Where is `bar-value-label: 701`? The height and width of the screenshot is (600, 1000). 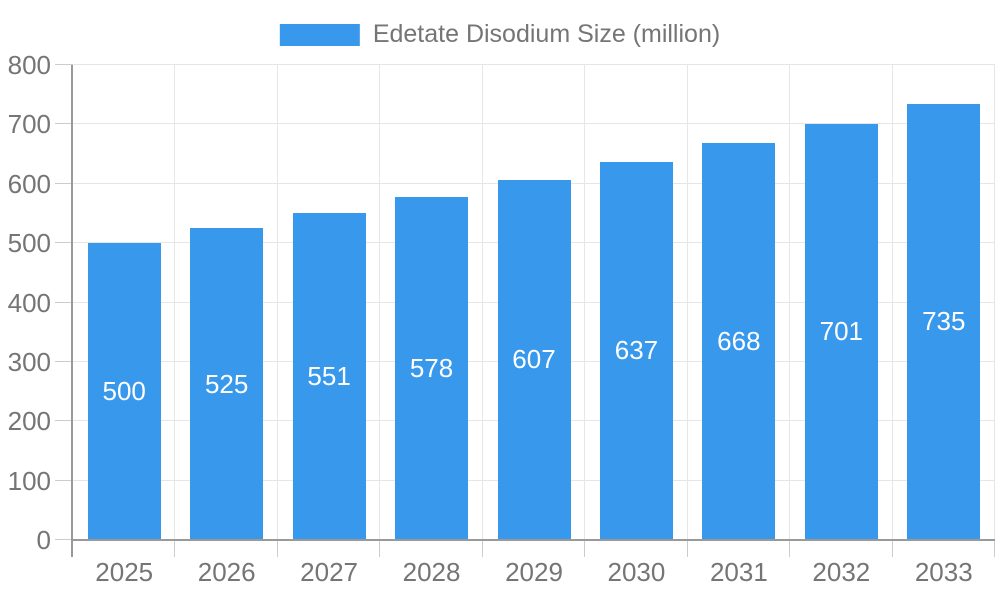 bar-value-label: 701 is located at coordinates (841, 331).